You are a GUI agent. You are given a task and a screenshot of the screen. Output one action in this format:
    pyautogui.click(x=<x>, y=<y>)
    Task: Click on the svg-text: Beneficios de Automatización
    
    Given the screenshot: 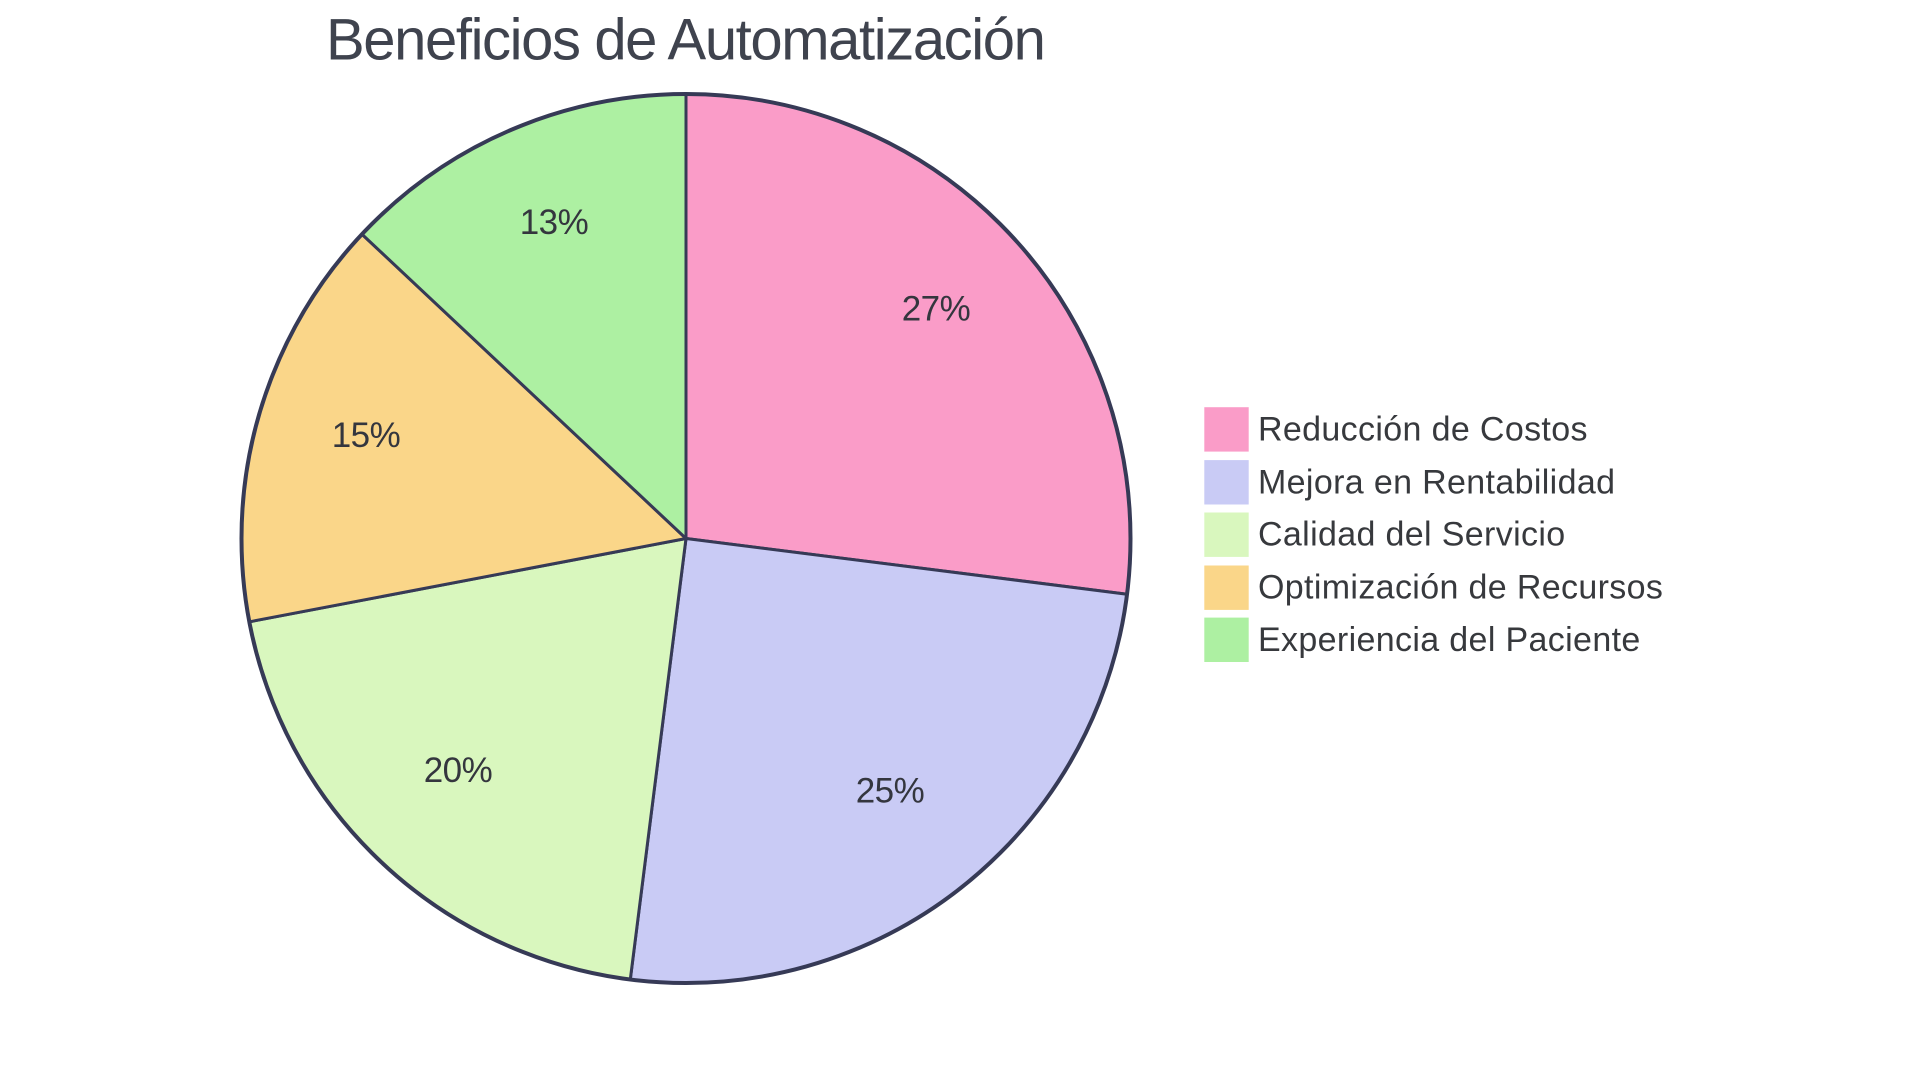 What is the action you would take?
    pyautogui.click(x=685, y=40)
    